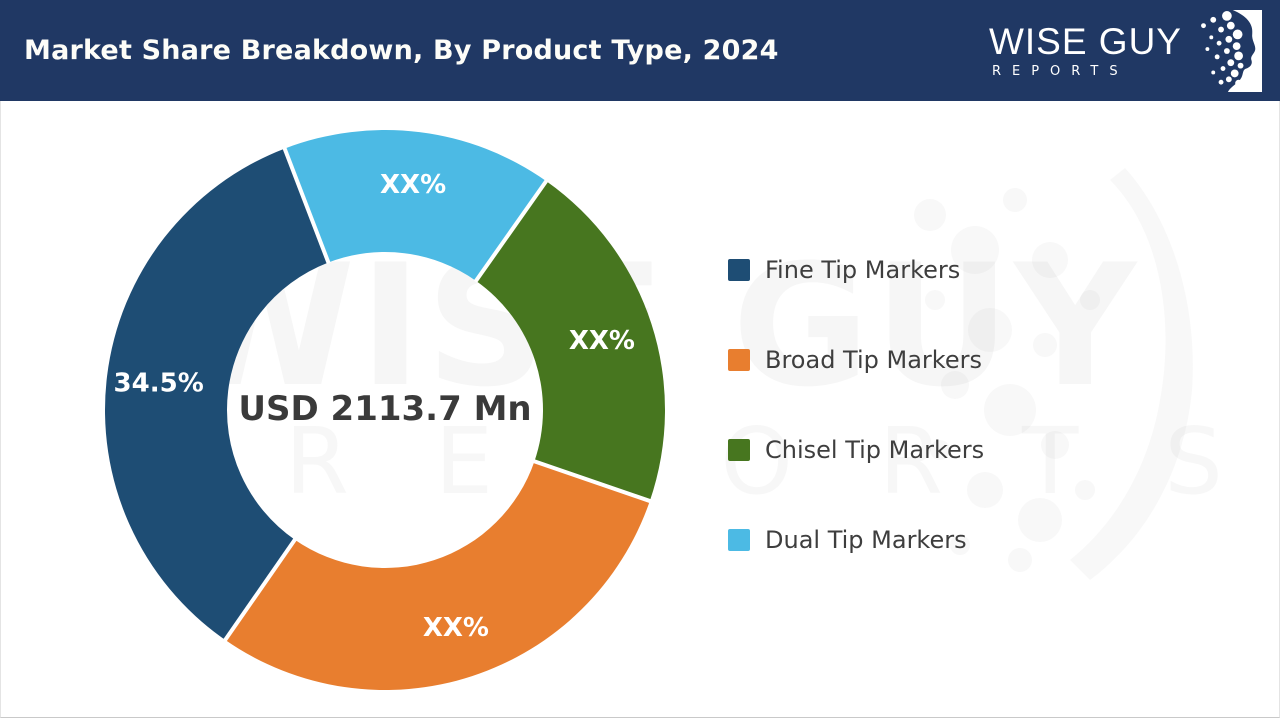  I want to click on legend-label: Chisel Tip Markers, so click(875, 450).